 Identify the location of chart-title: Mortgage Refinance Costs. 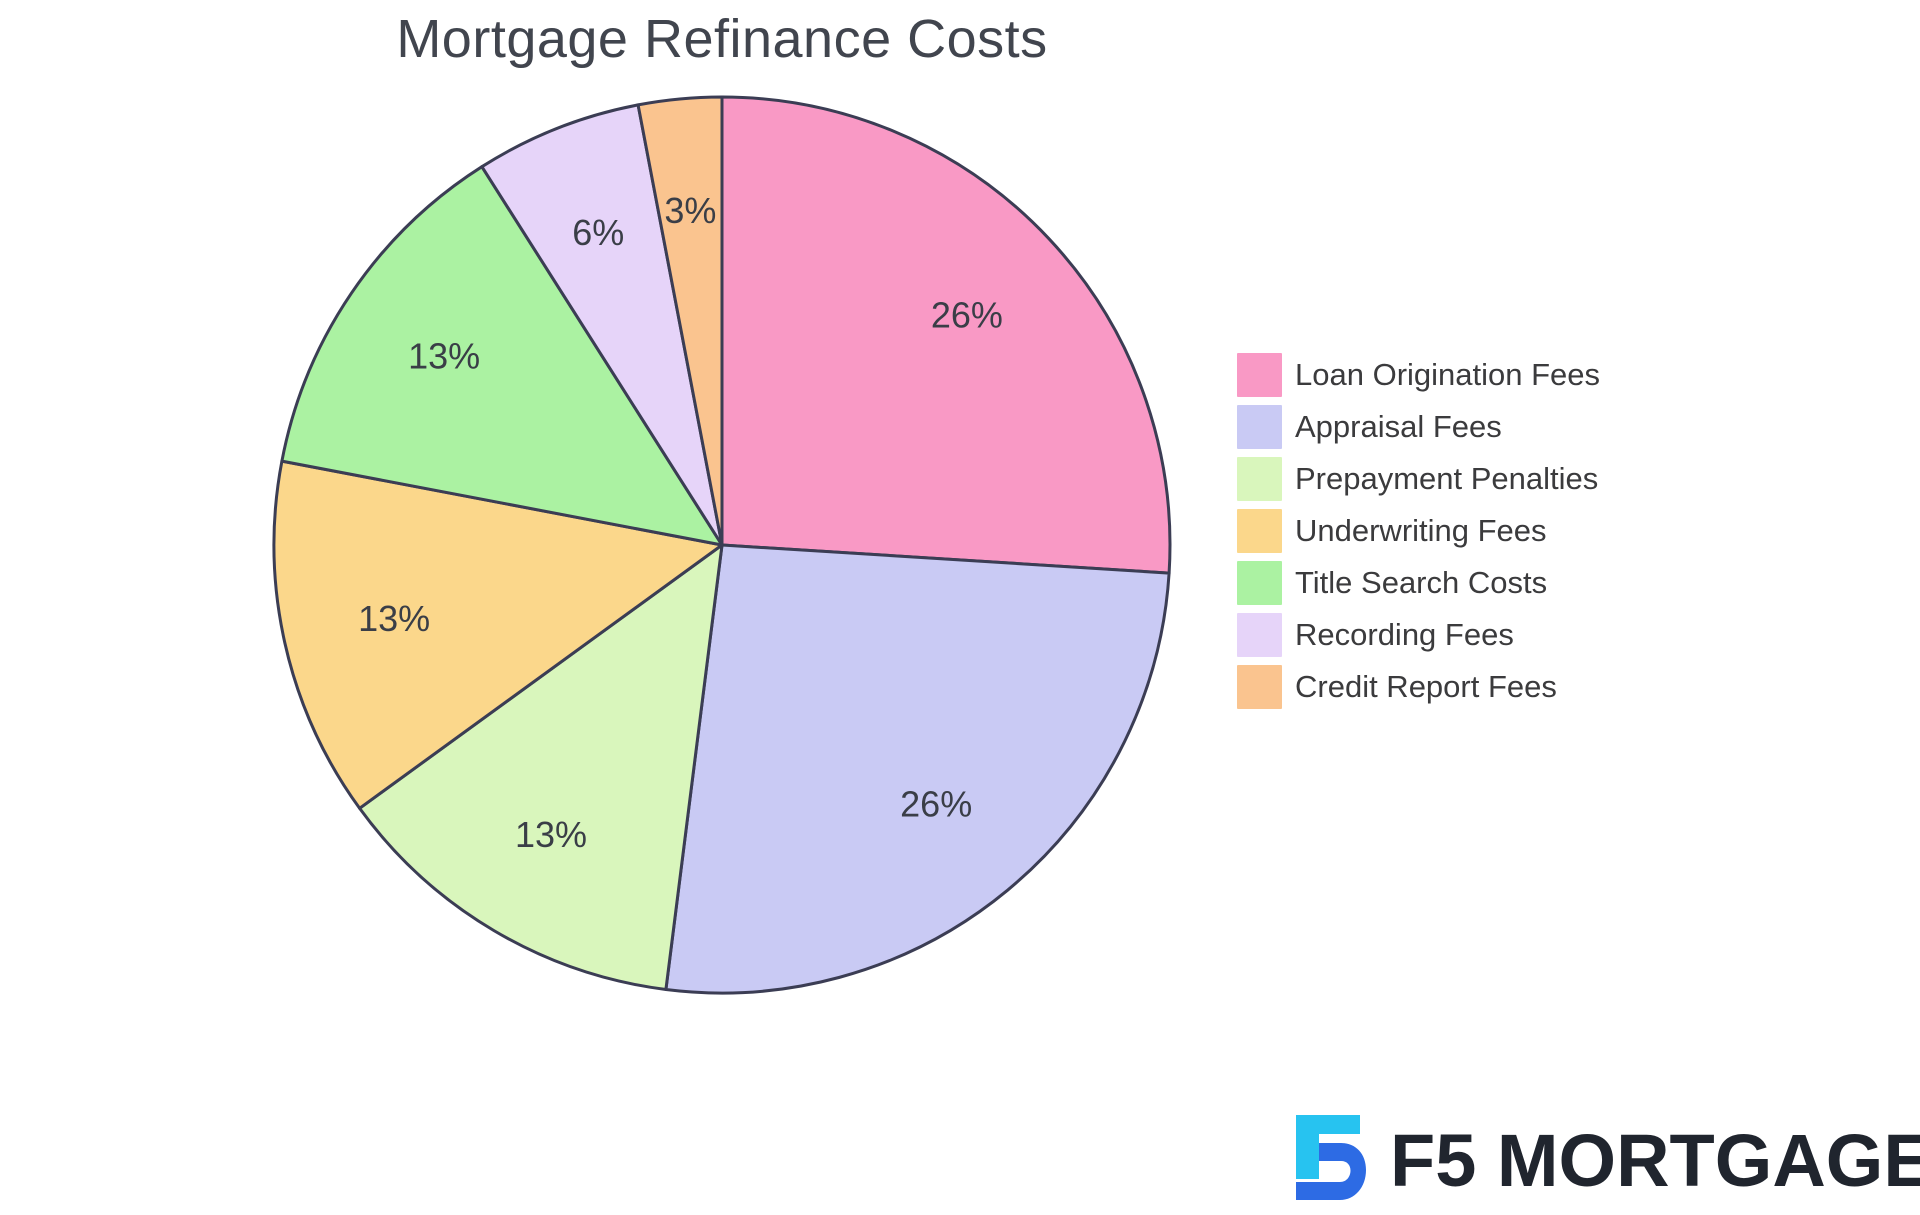
(722, 39).